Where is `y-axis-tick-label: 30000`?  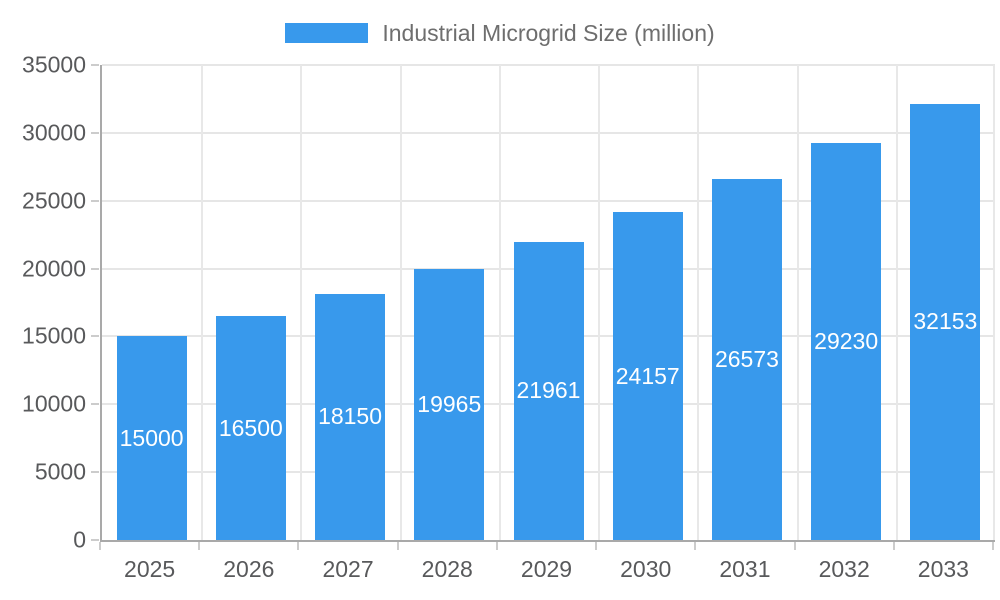 y-axis-tick-label: 30000 is located at coordinates (54, 132).